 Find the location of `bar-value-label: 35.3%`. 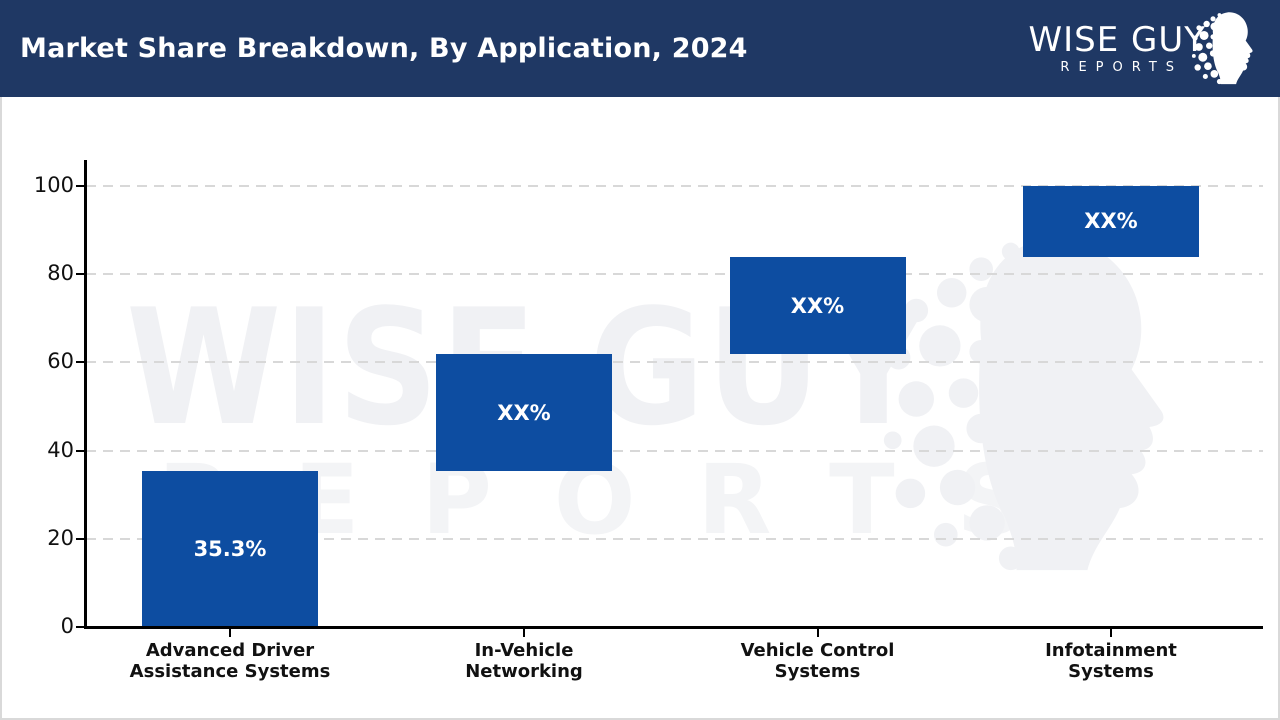

bar-value-label: 35.3% is located at coordinates (230, 549).